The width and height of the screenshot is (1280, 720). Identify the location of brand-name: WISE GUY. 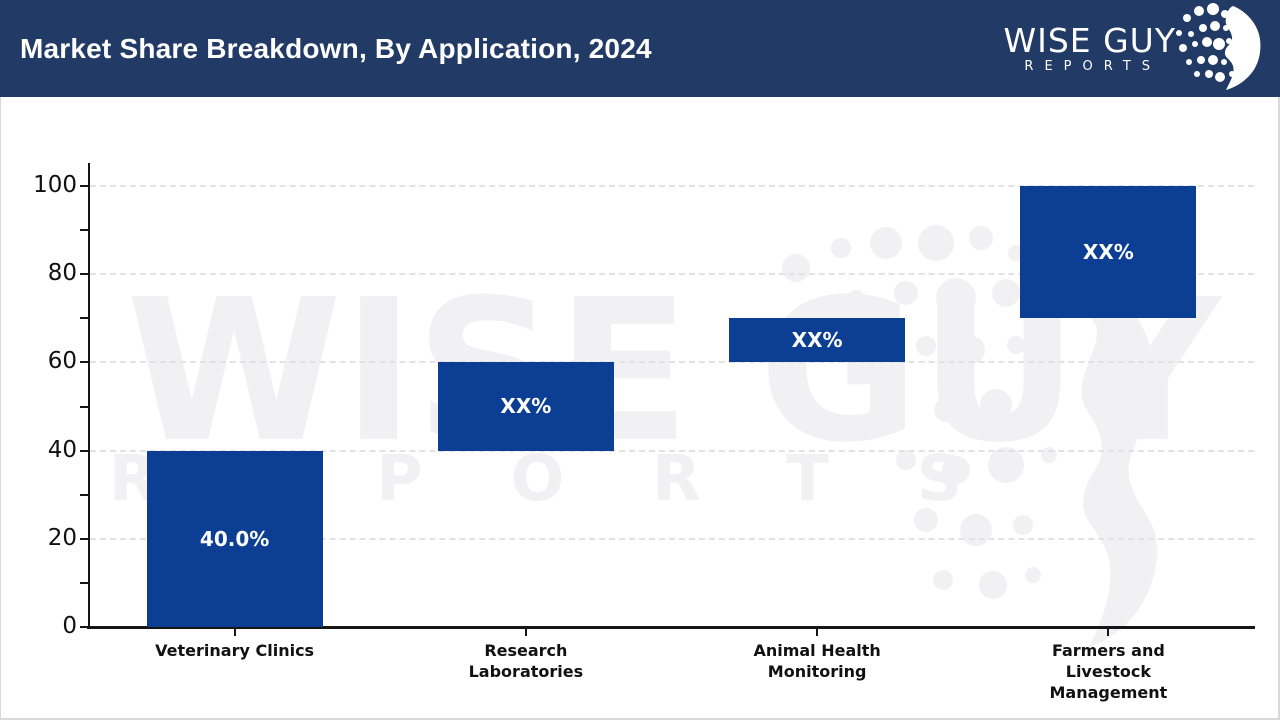
(1089, 40).